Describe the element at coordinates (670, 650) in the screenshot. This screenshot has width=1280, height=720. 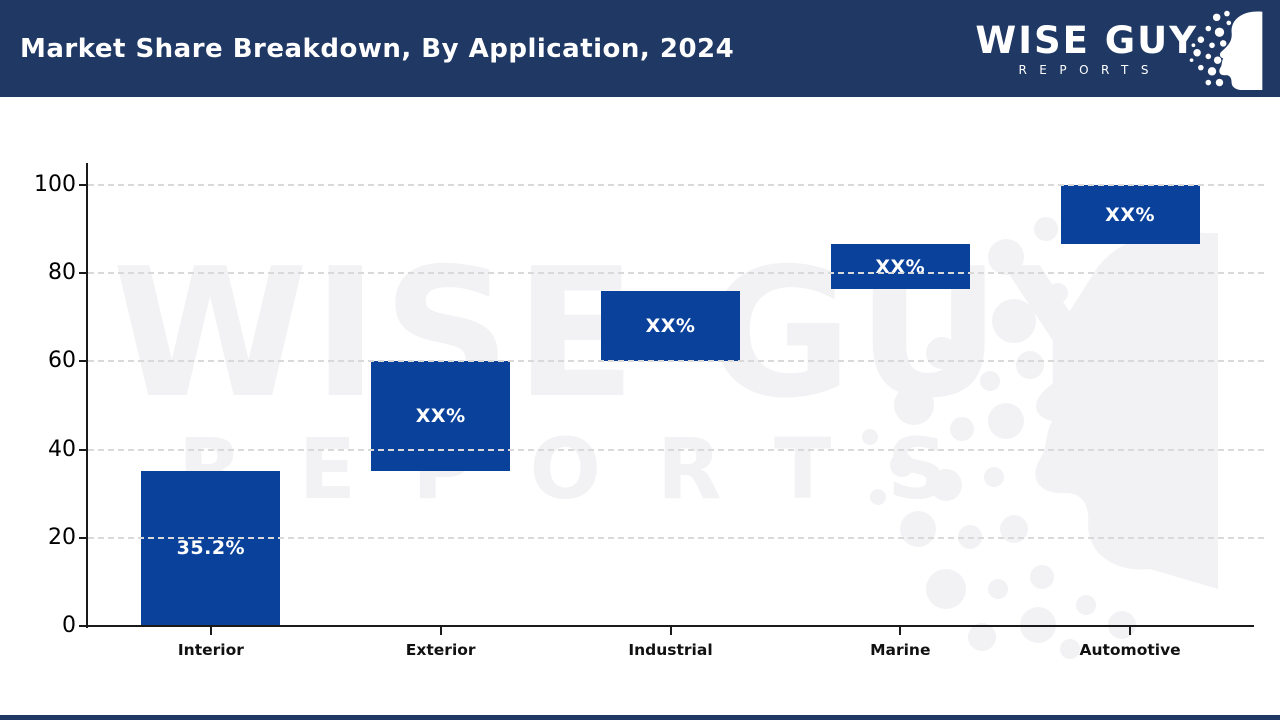
I see `category-label-industrial: Industrial` at that location.